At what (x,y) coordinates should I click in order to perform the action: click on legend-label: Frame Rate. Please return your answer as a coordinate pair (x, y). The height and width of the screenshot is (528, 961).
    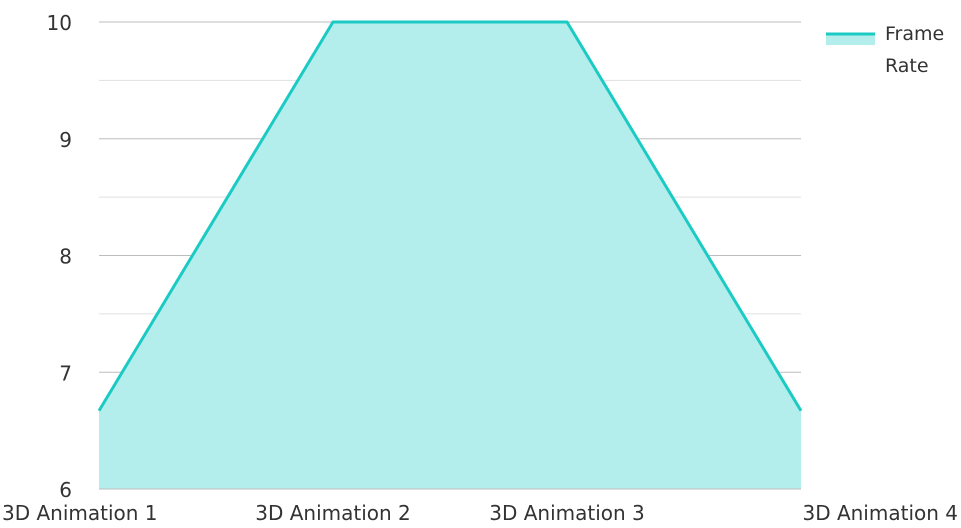
    Looking at the image, I should click on (917, 50).